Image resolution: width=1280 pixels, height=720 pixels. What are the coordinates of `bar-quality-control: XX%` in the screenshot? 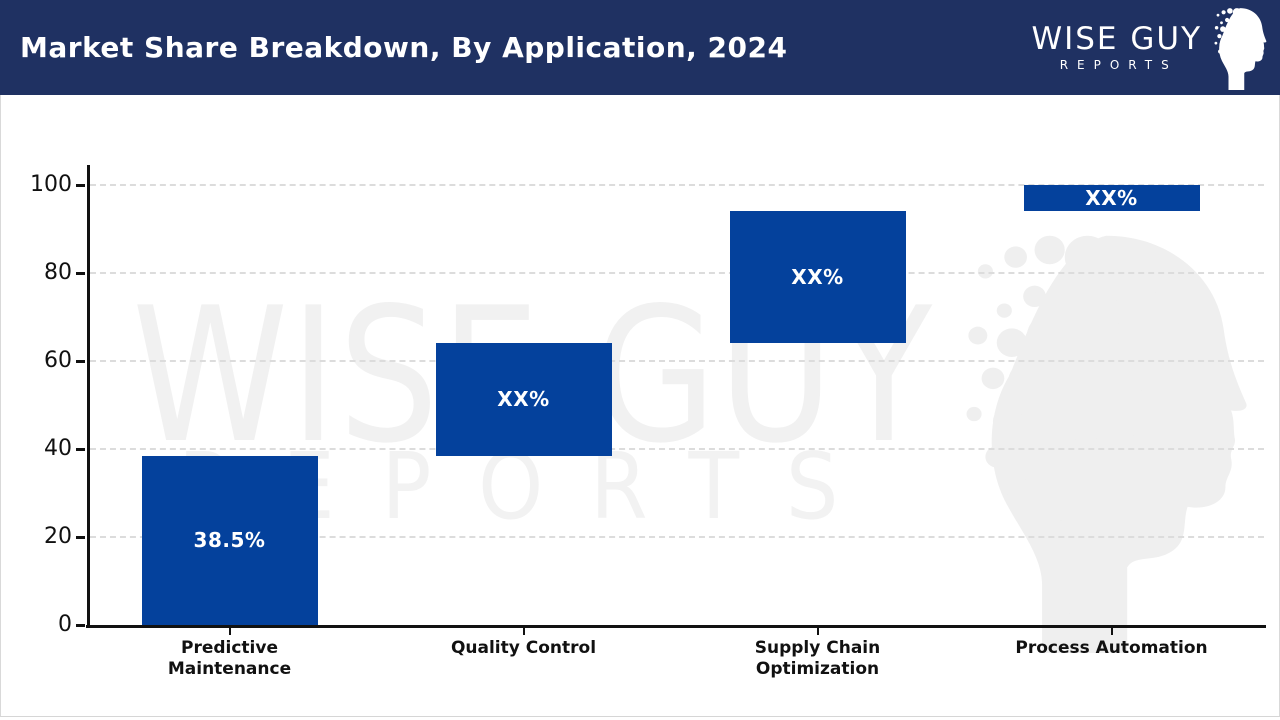 It's located at (523, 399).